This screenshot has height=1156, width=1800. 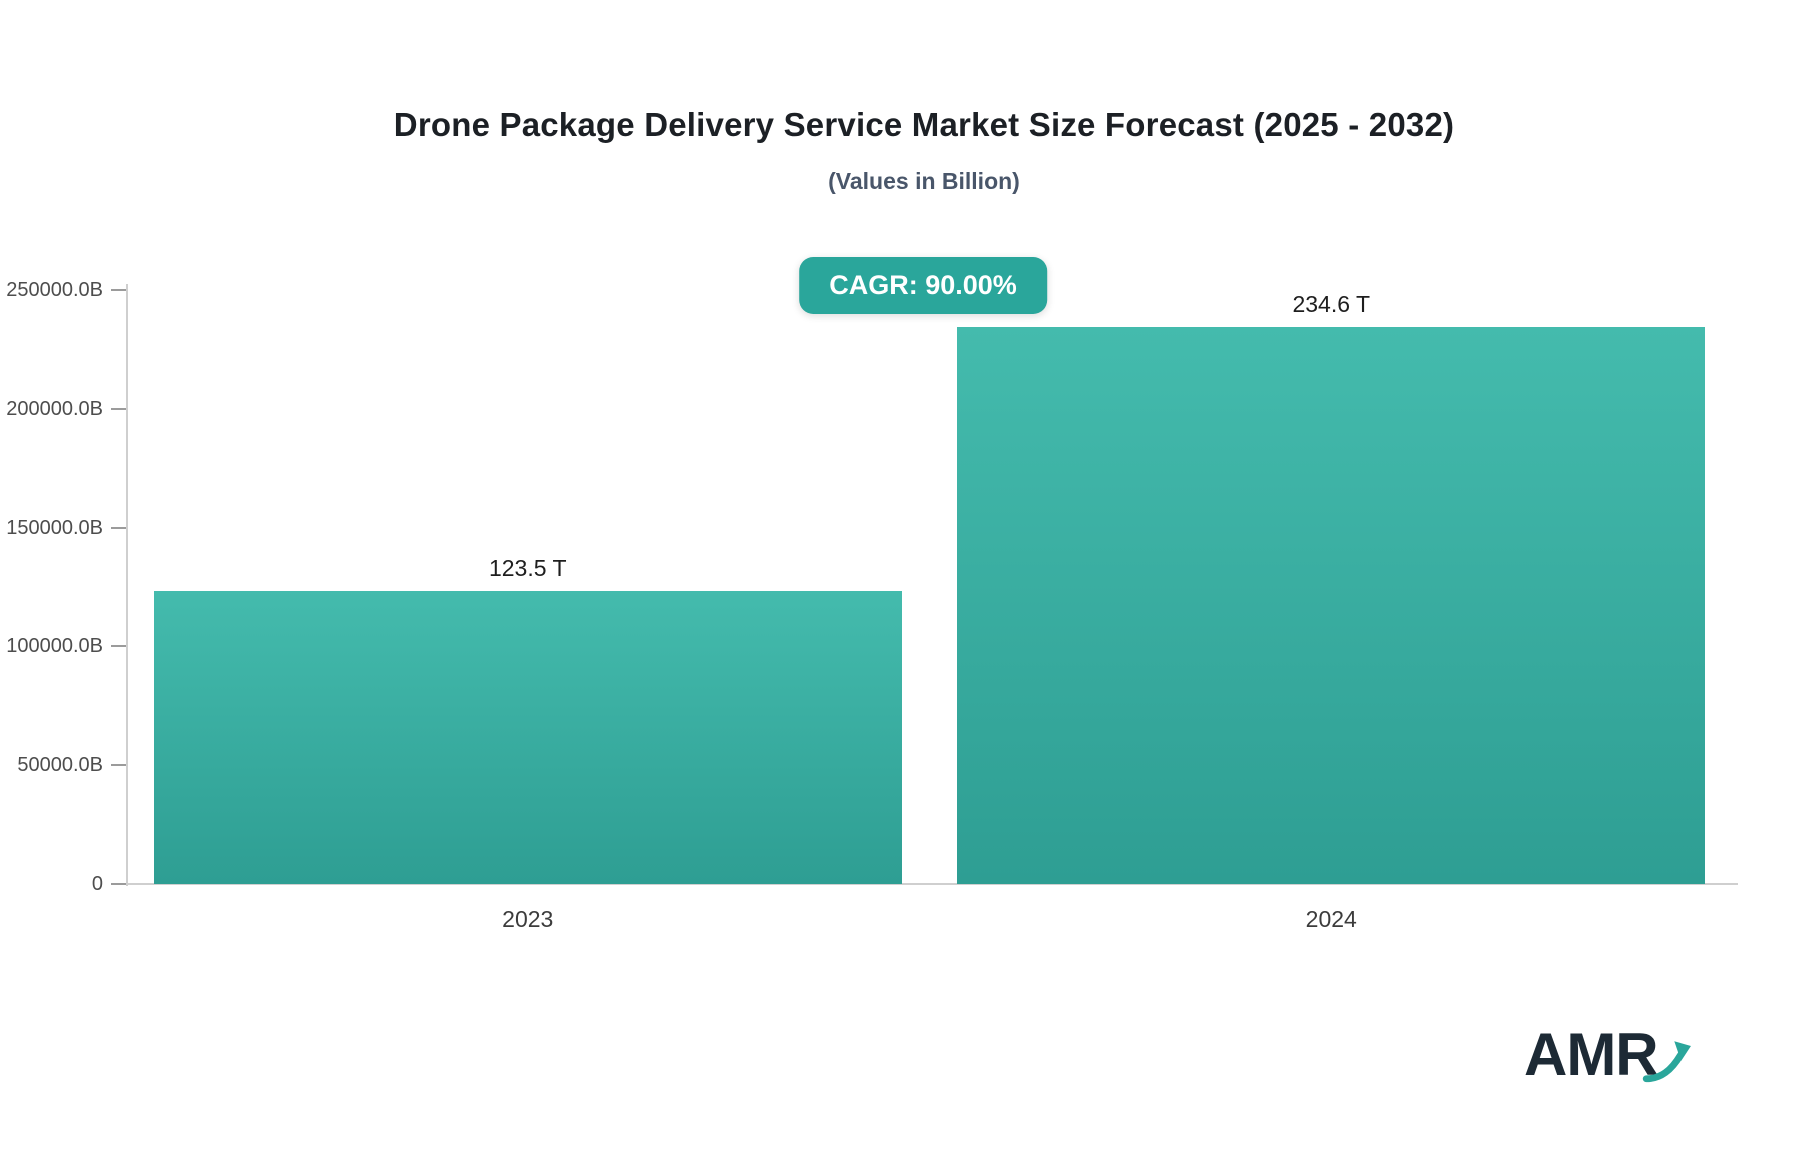 I want to click on trend-arrow-icon, so click(x=1666, y=1061).